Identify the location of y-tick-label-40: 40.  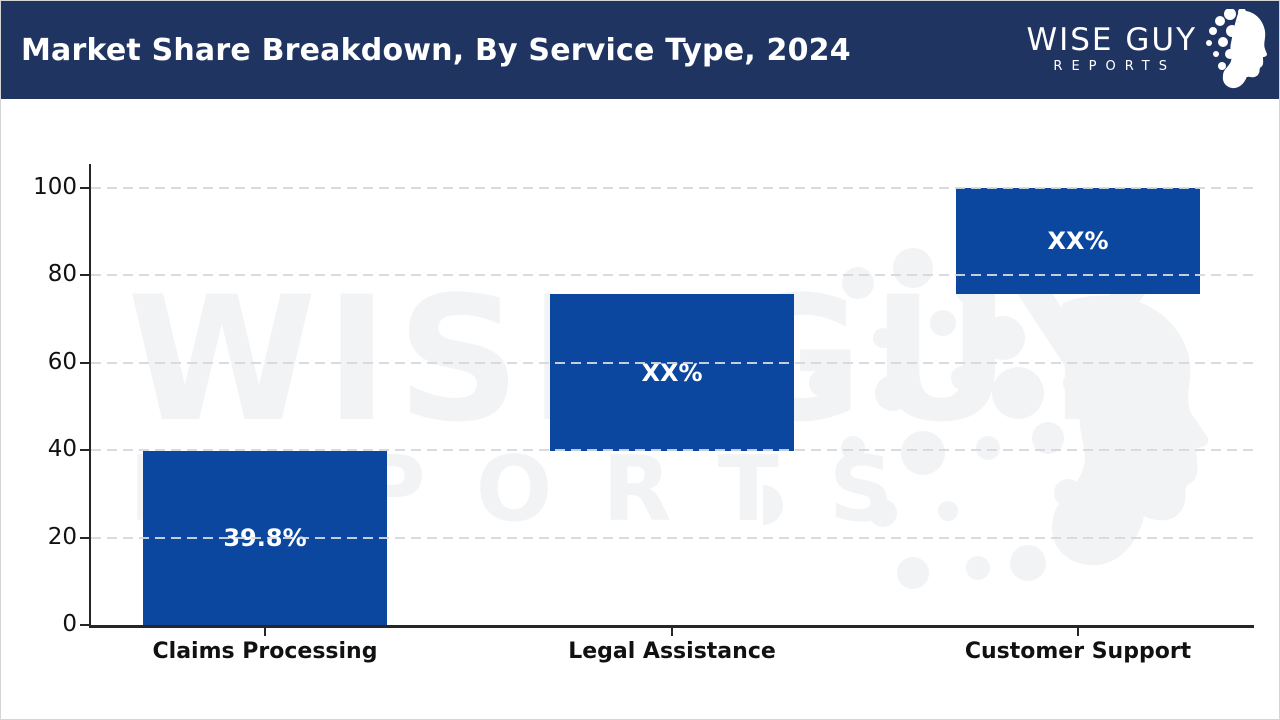
(62, 449).